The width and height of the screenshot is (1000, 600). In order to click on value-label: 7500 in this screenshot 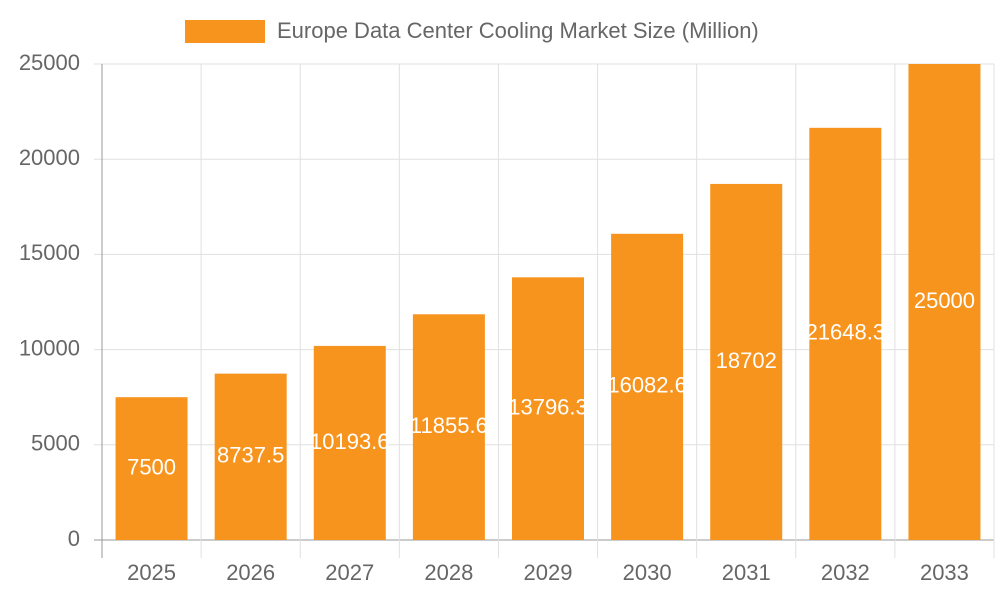, I will do `click(151, 466)`.